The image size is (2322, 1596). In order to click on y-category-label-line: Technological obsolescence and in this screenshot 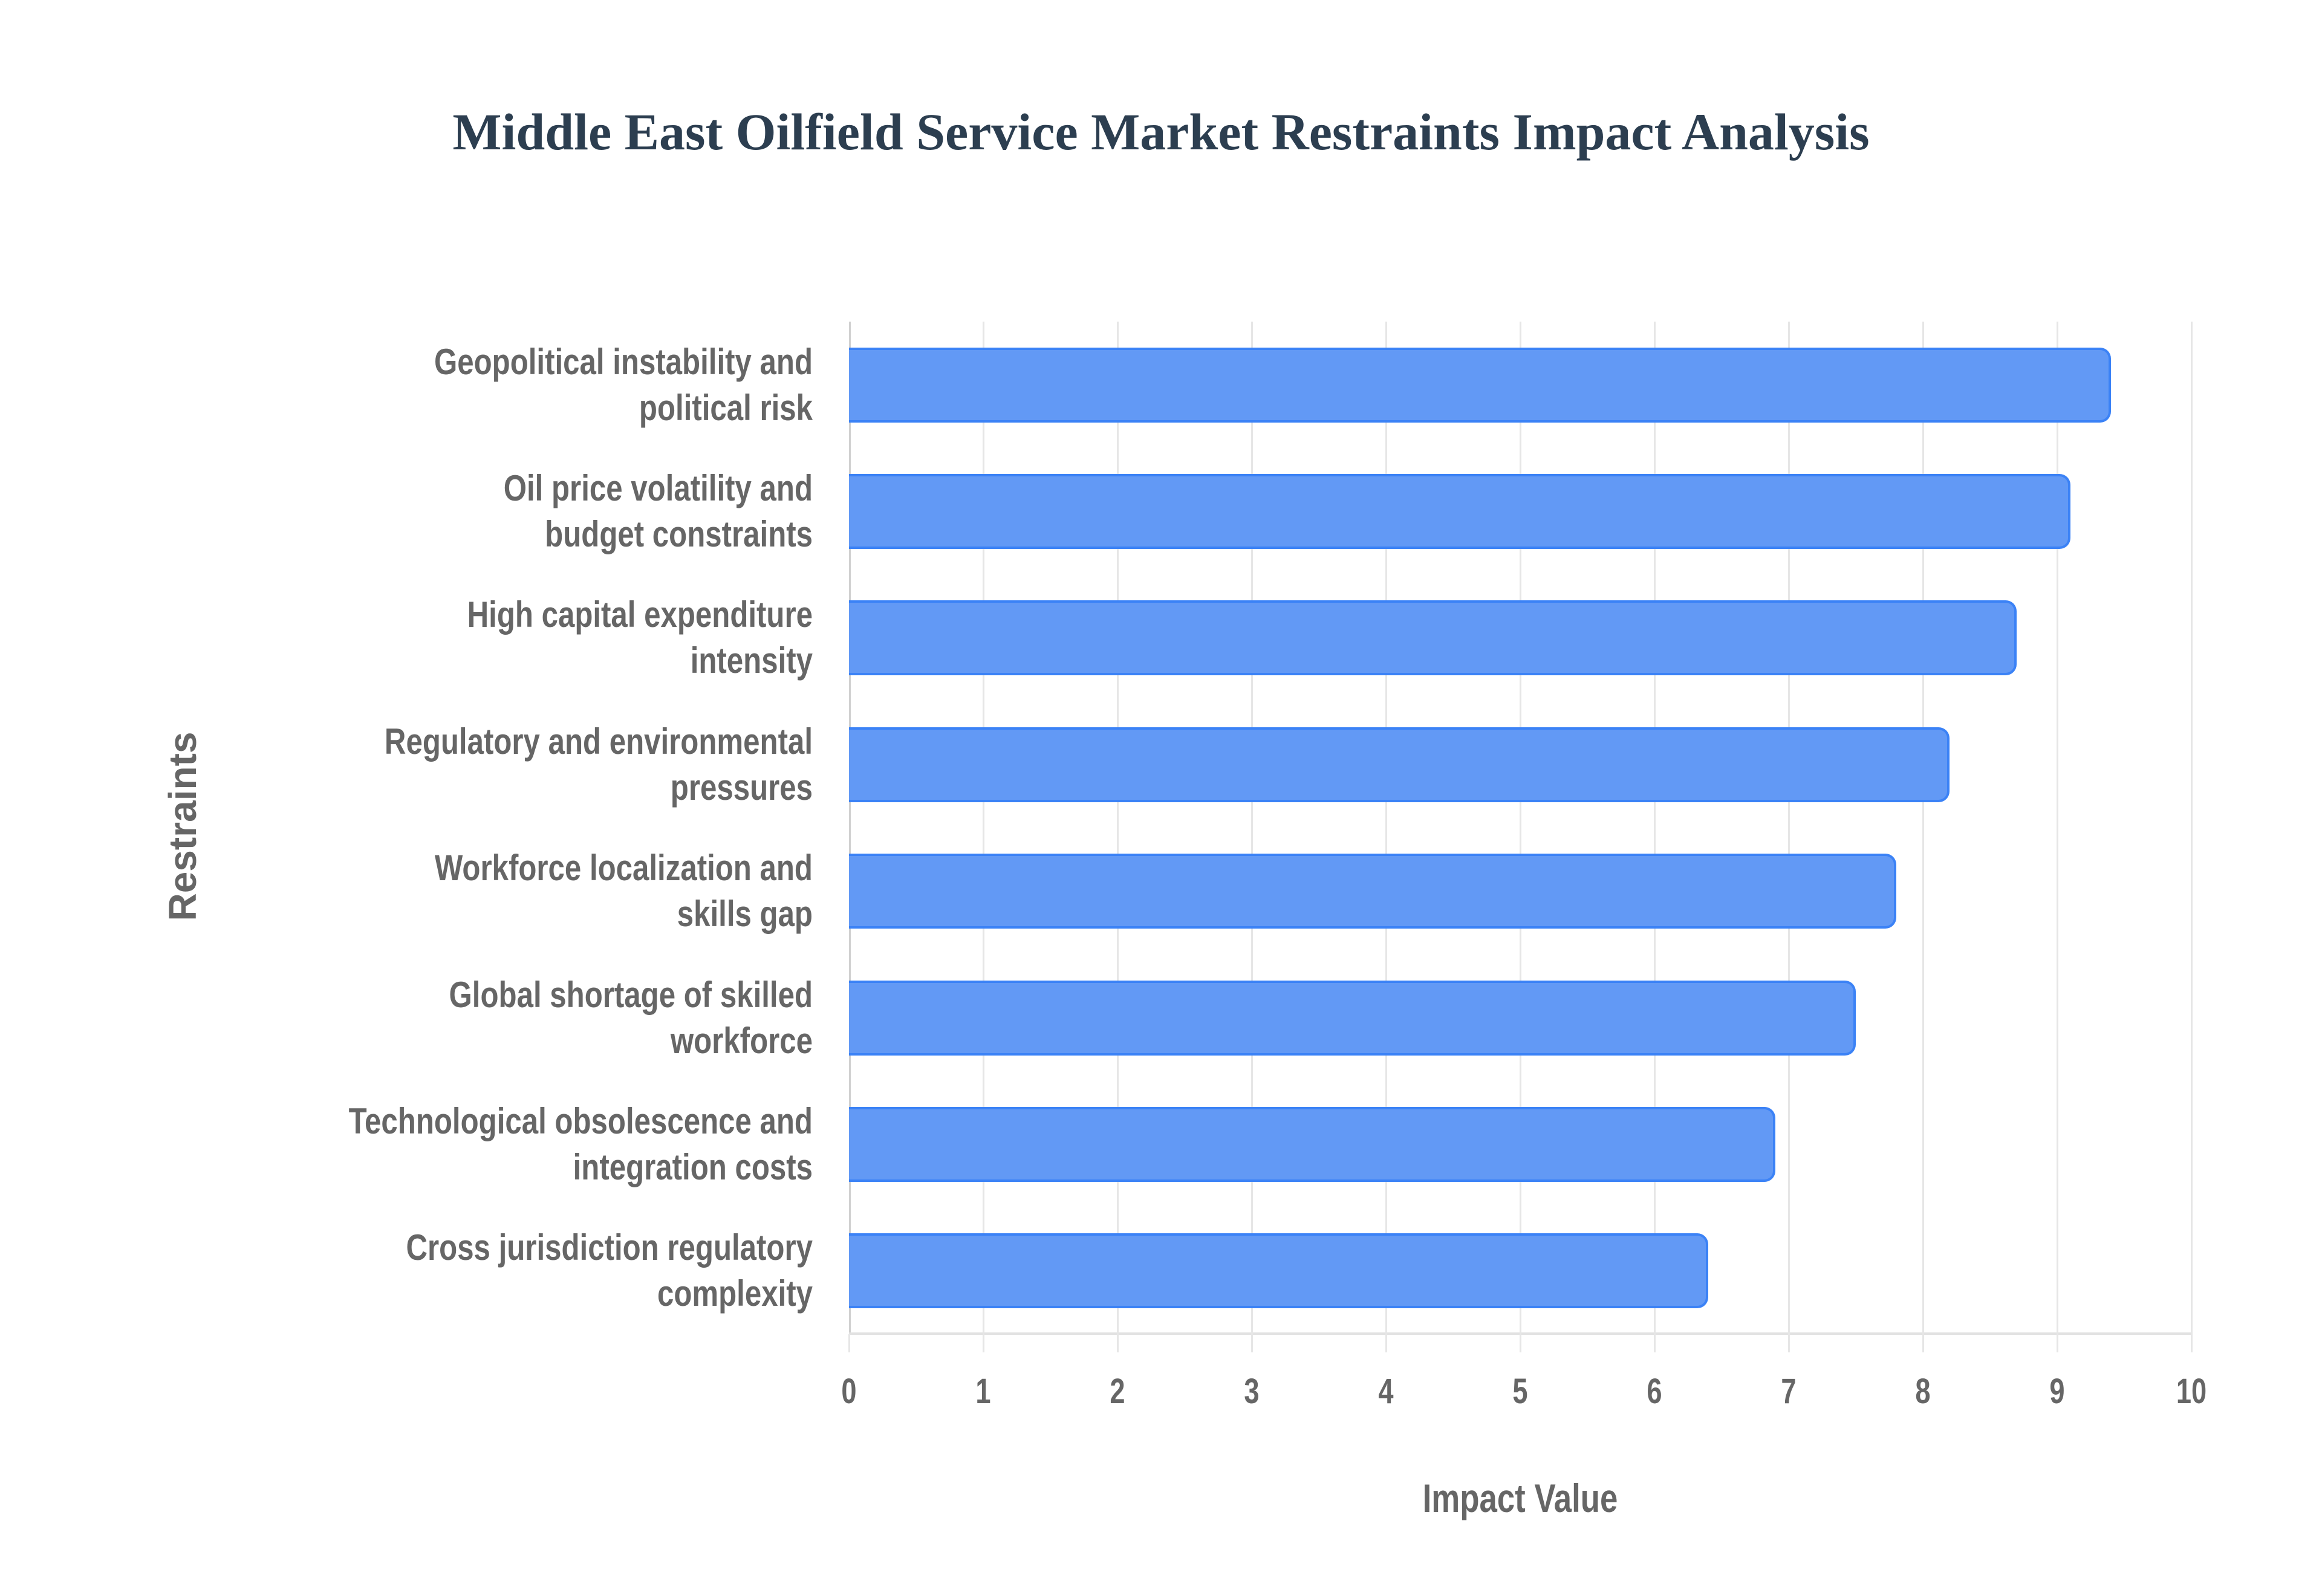, I will do `click(580, 1120)`.